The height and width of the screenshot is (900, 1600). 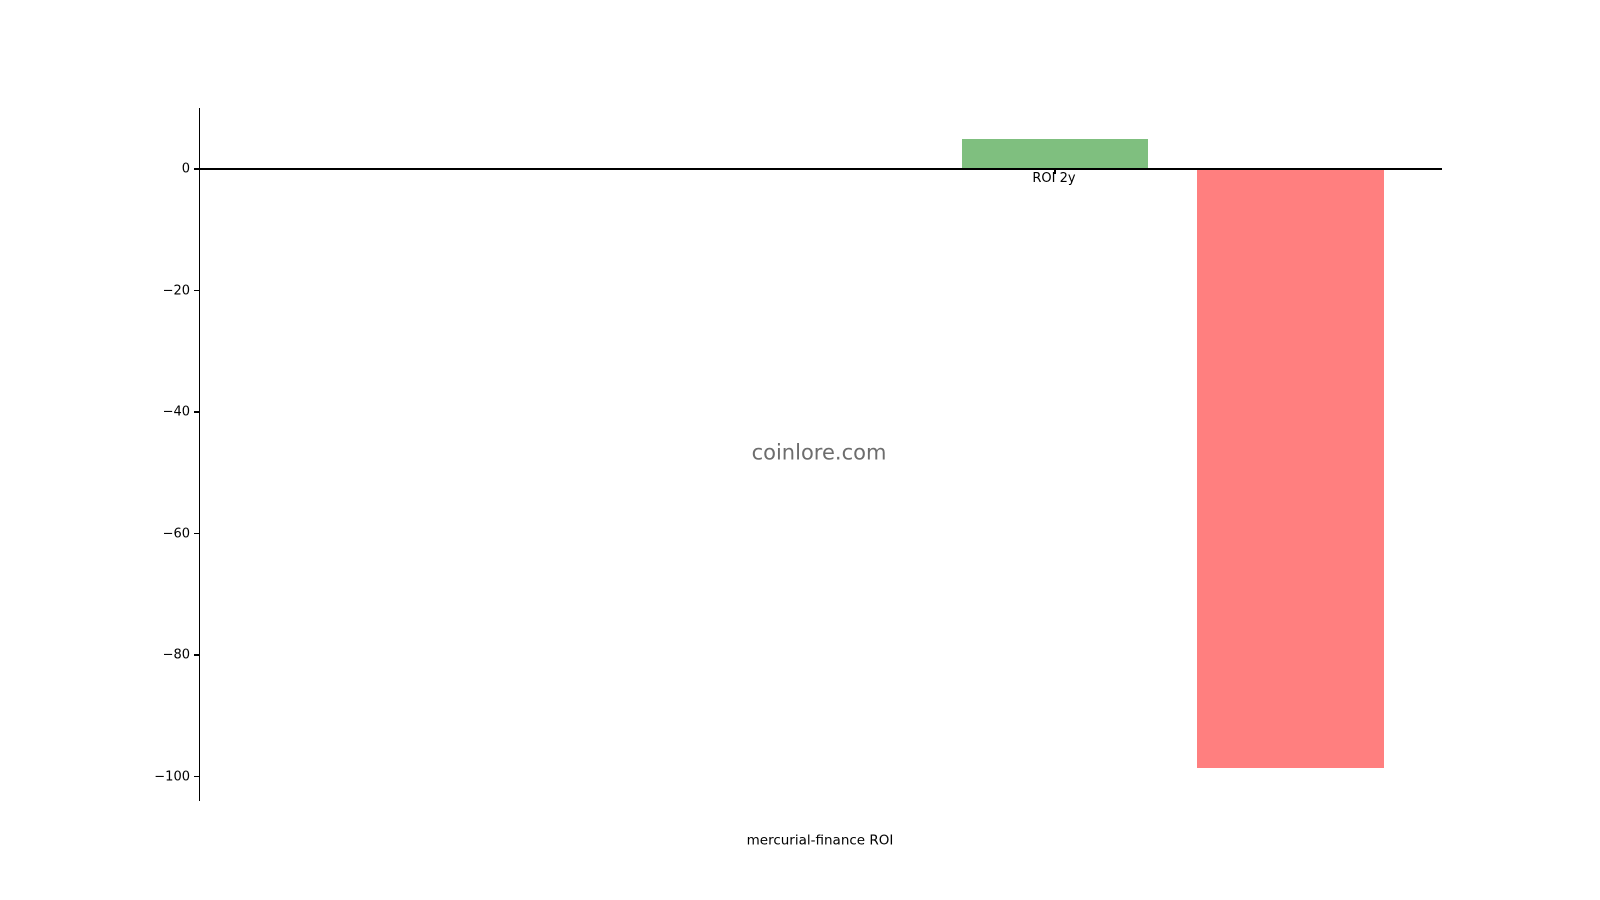 I want to click on watermark: coinlore.com, so click(x=819, y=452).